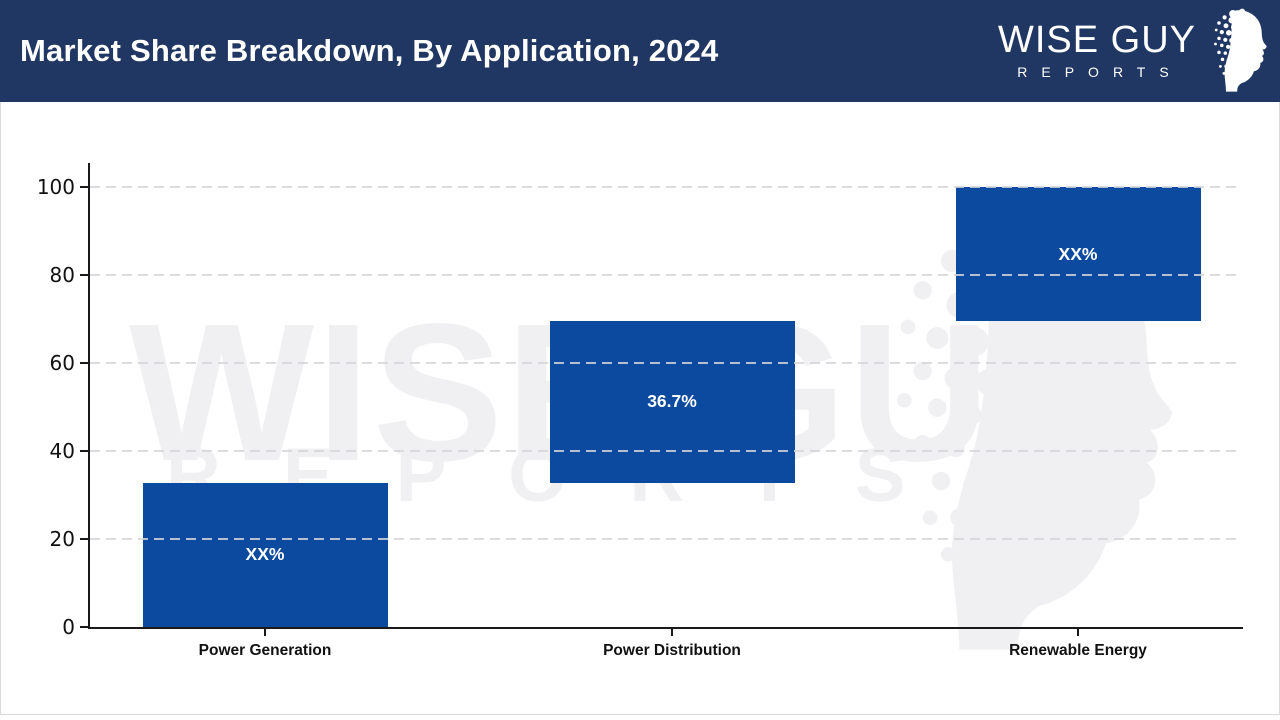 The image size is (1280, 720). Describe the element at coordinates (1100, 72) in the screenshot. I see `logo-brand-subtitle: REPORTS` at that location.